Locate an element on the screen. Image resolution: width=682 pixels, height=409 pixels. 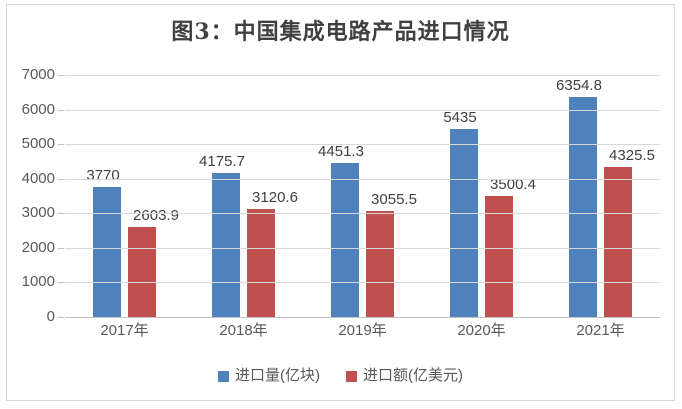
legend-item: 进口量(亿块) is located at coordinates (269, 376).